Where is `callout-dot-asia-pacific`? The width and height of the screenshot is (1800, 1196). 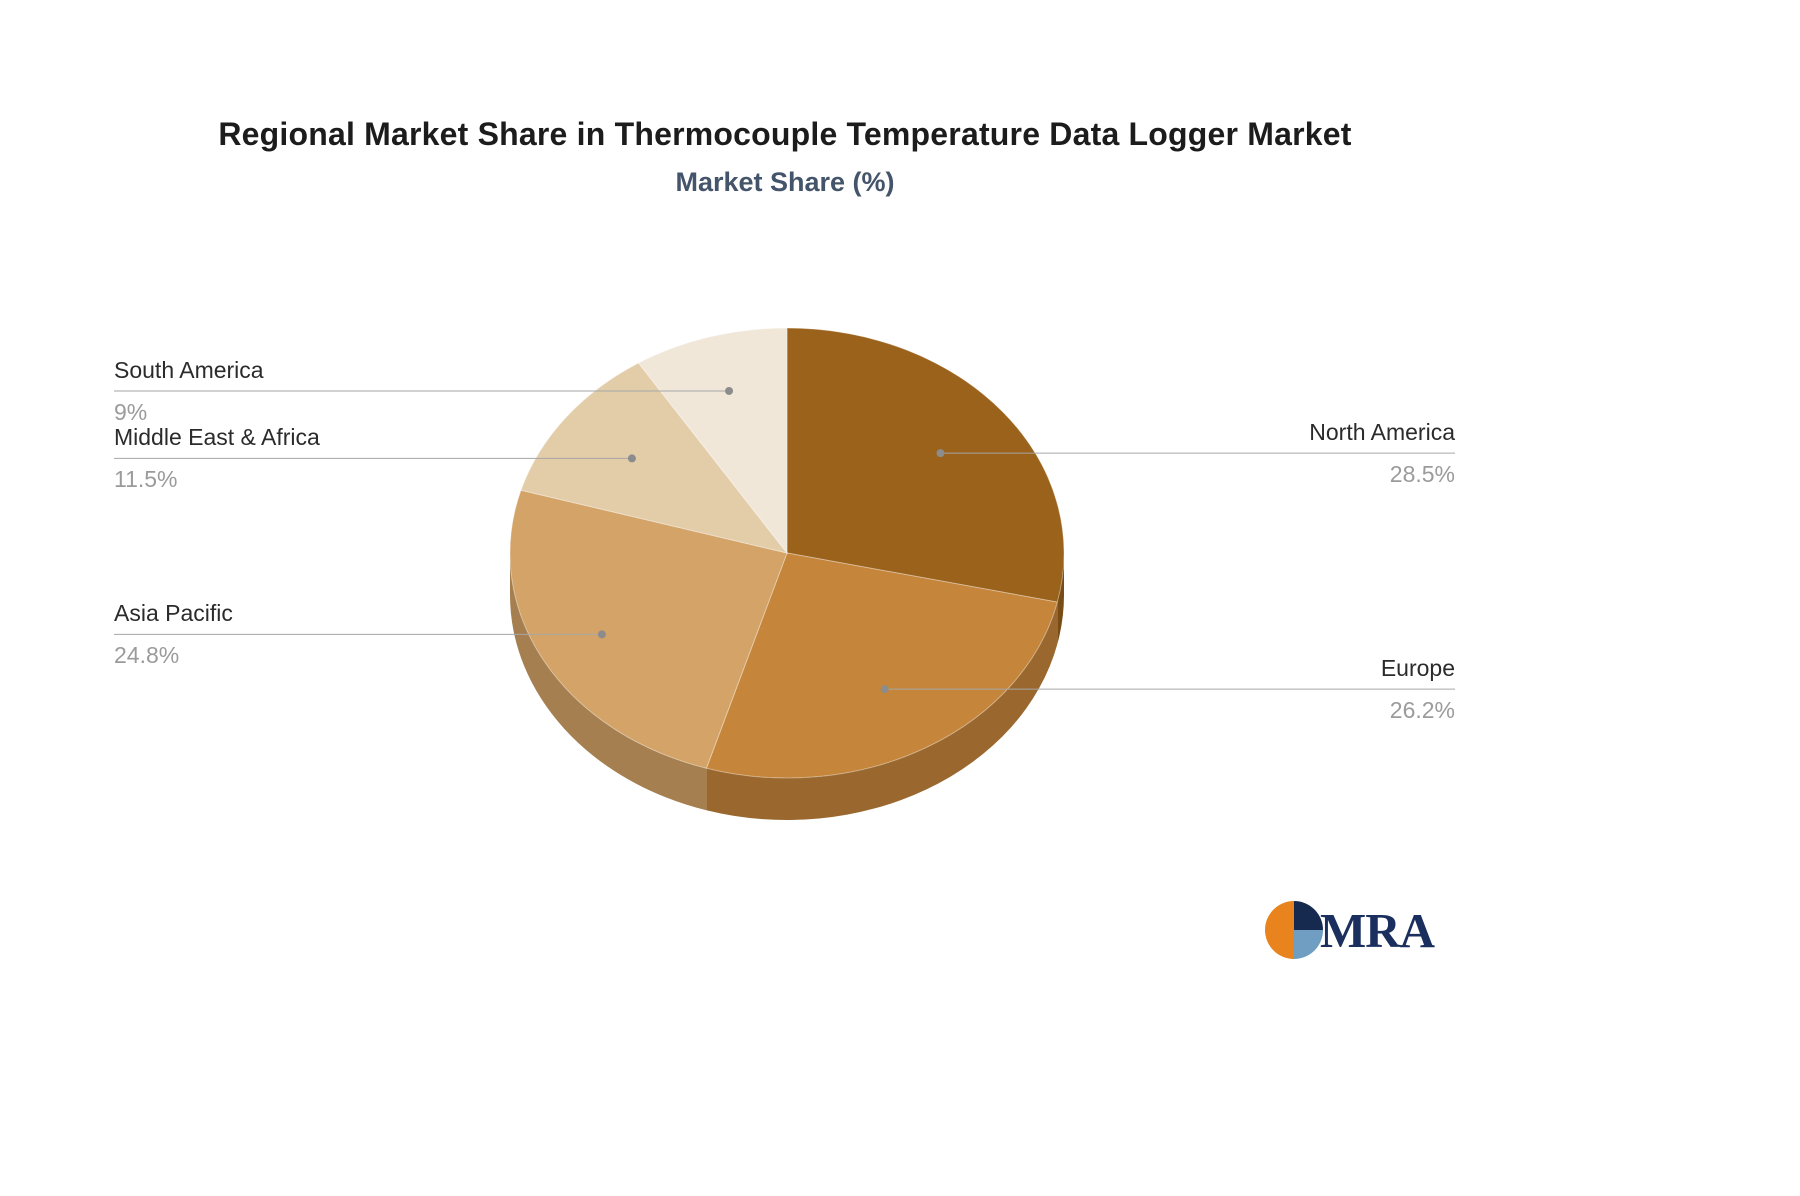
callout-dot-asia-pacific is located at coordinates (601, 634).